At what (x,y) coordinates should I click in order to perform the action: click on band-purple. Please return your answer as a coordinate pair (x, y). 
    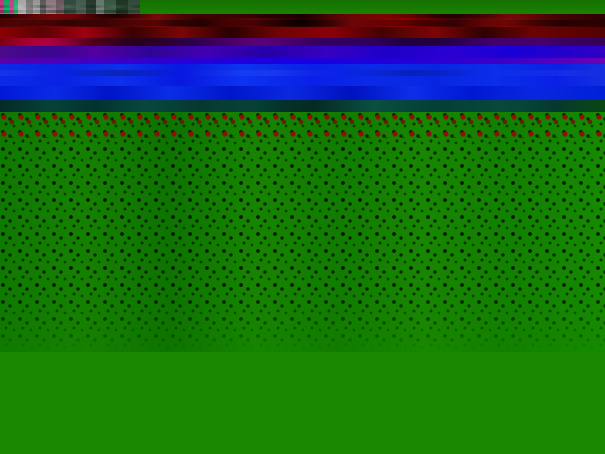
    Looking at the image, I should click on (302, 52).